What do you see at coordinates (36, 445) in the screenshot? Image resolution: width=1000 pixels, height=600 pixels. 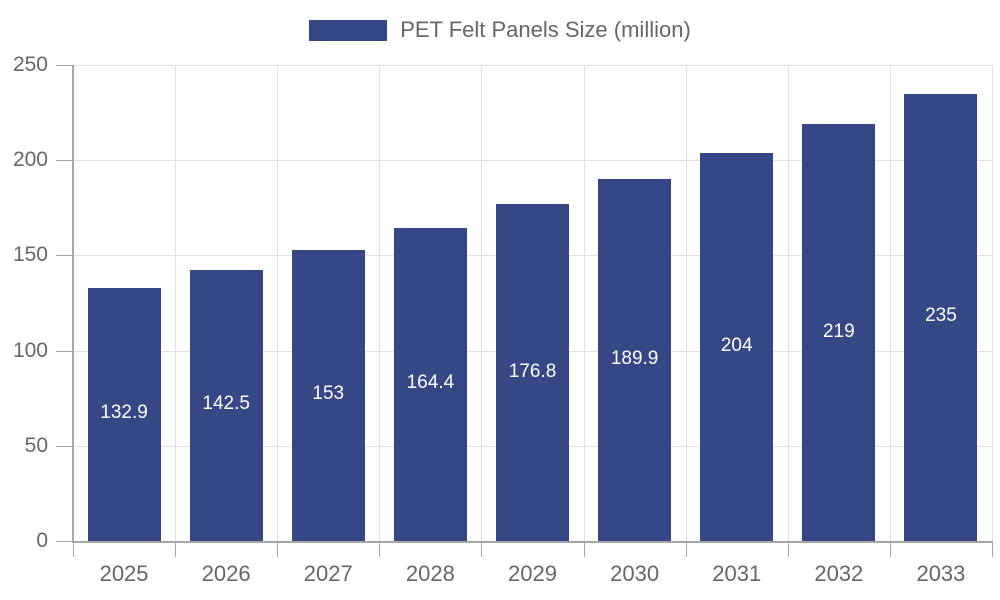 I see `y-axis-label: 50` at bounding box center [36, 445].